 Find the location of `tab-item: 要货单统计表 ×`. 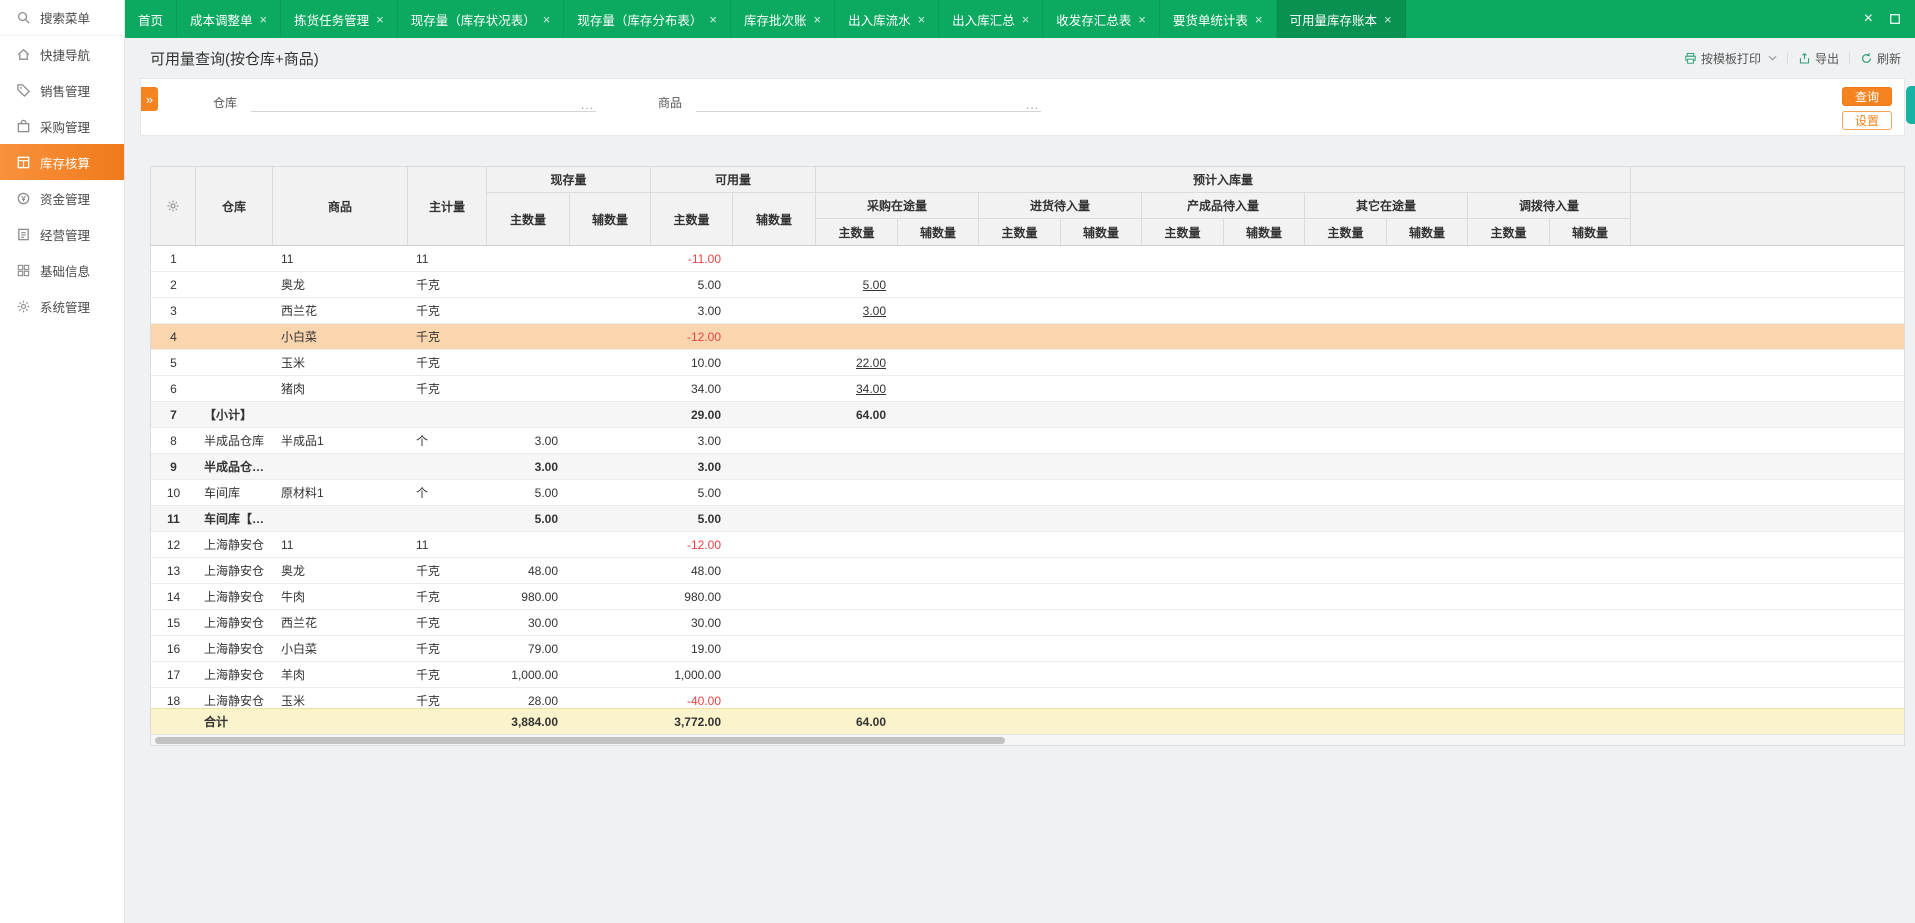

tab-item: 要货单统计表 × is located at coordinates (1218, 19).